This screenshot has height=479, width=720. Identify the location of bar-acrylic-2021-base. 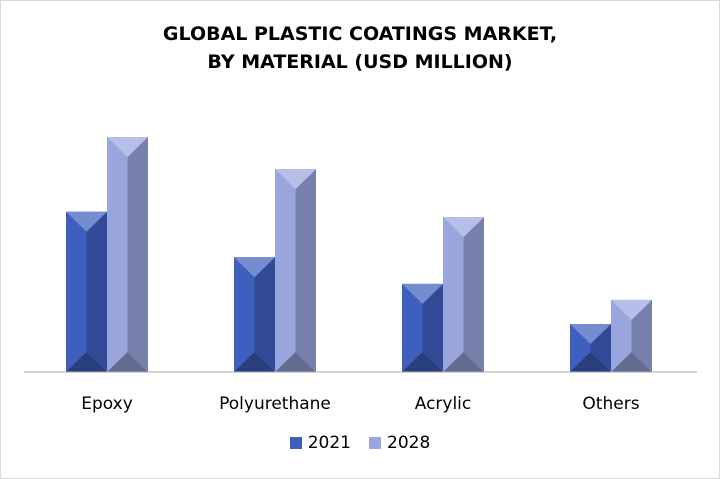
(422, 362).